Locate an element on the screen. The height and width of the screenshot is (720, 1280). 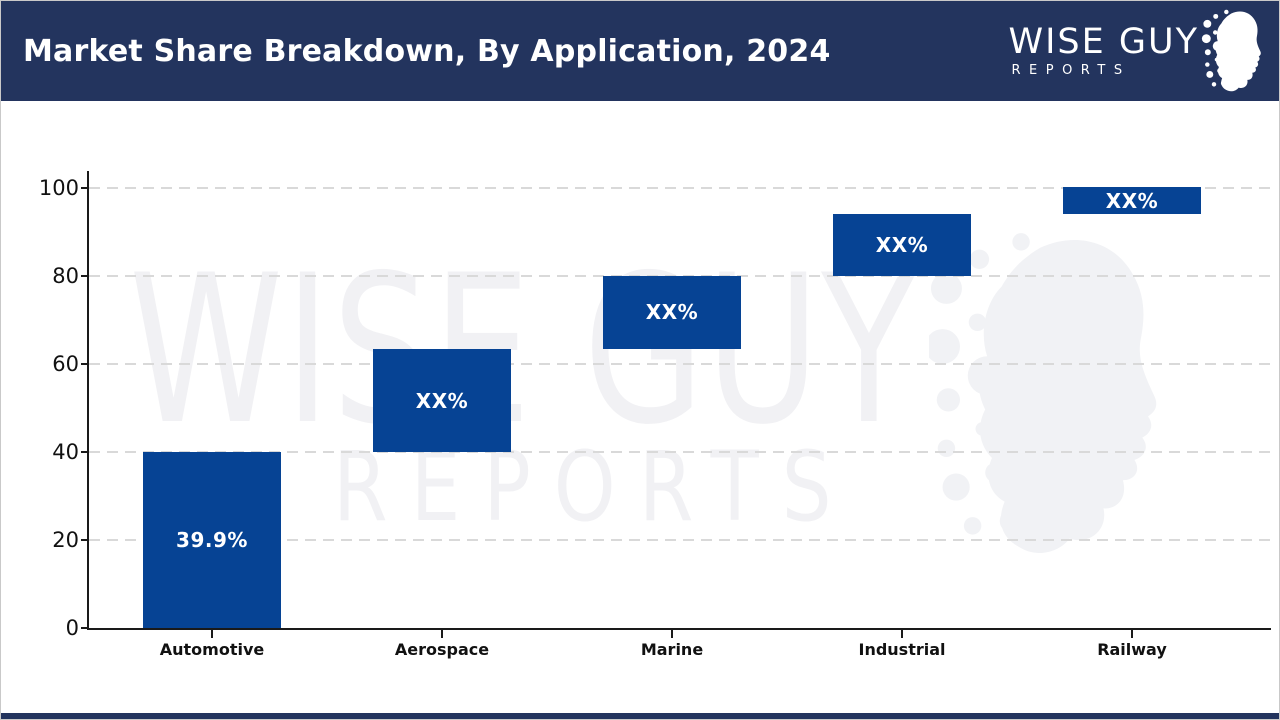
wiseguy-logo-face-icon is located at coordinates (1231, 50).